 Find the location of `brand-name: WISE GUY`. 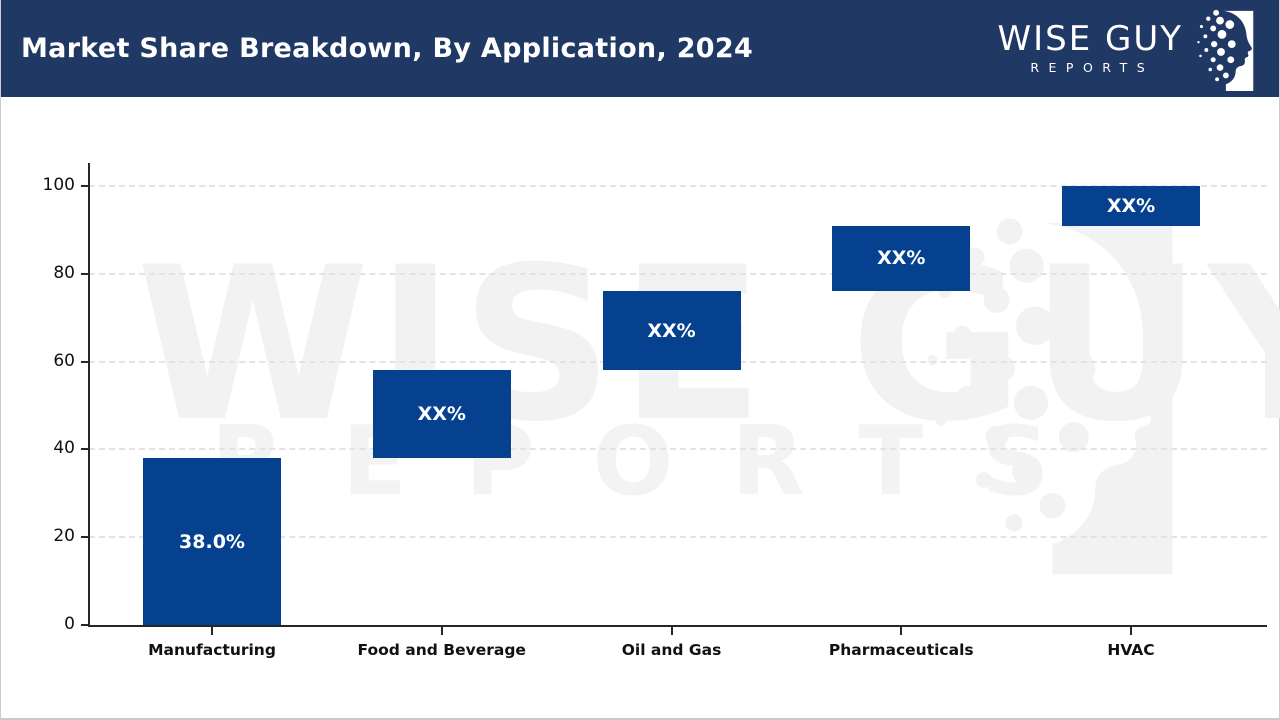

brand-name: WISE GUY is located at coordinates (1090, 39).